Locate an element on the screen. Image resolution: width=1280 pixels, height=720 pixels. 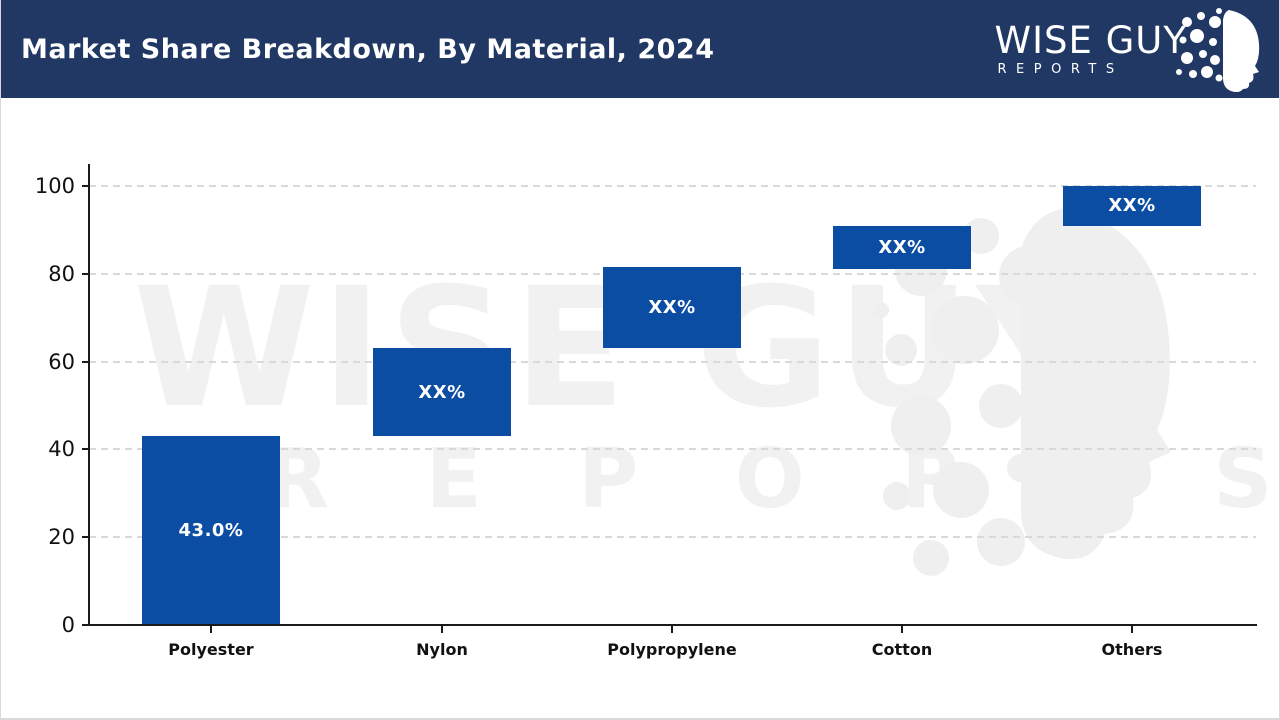
x-axis-category-label: Polypropylene is located at coordinates (672, 649).